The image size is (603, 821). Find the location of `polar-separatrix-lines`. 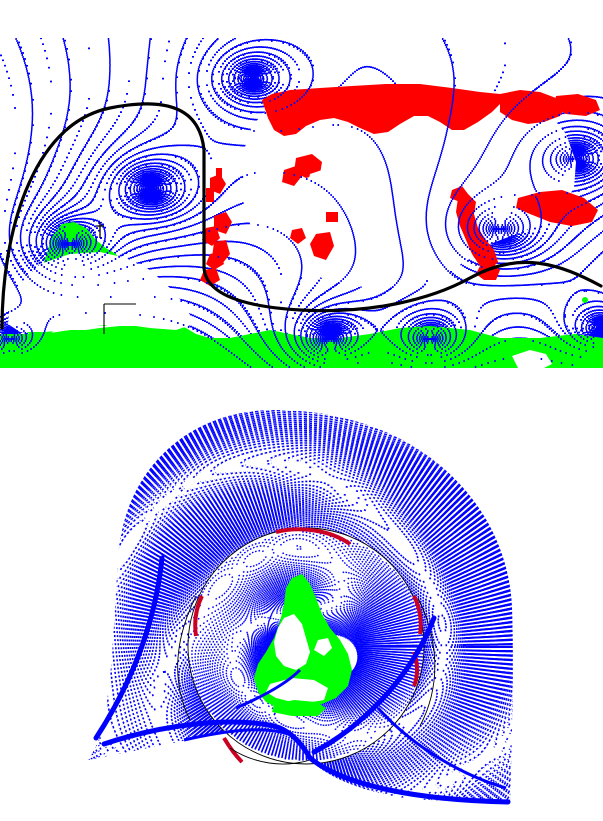

polar-separatrix-lines is located at coordinates (306, 680).